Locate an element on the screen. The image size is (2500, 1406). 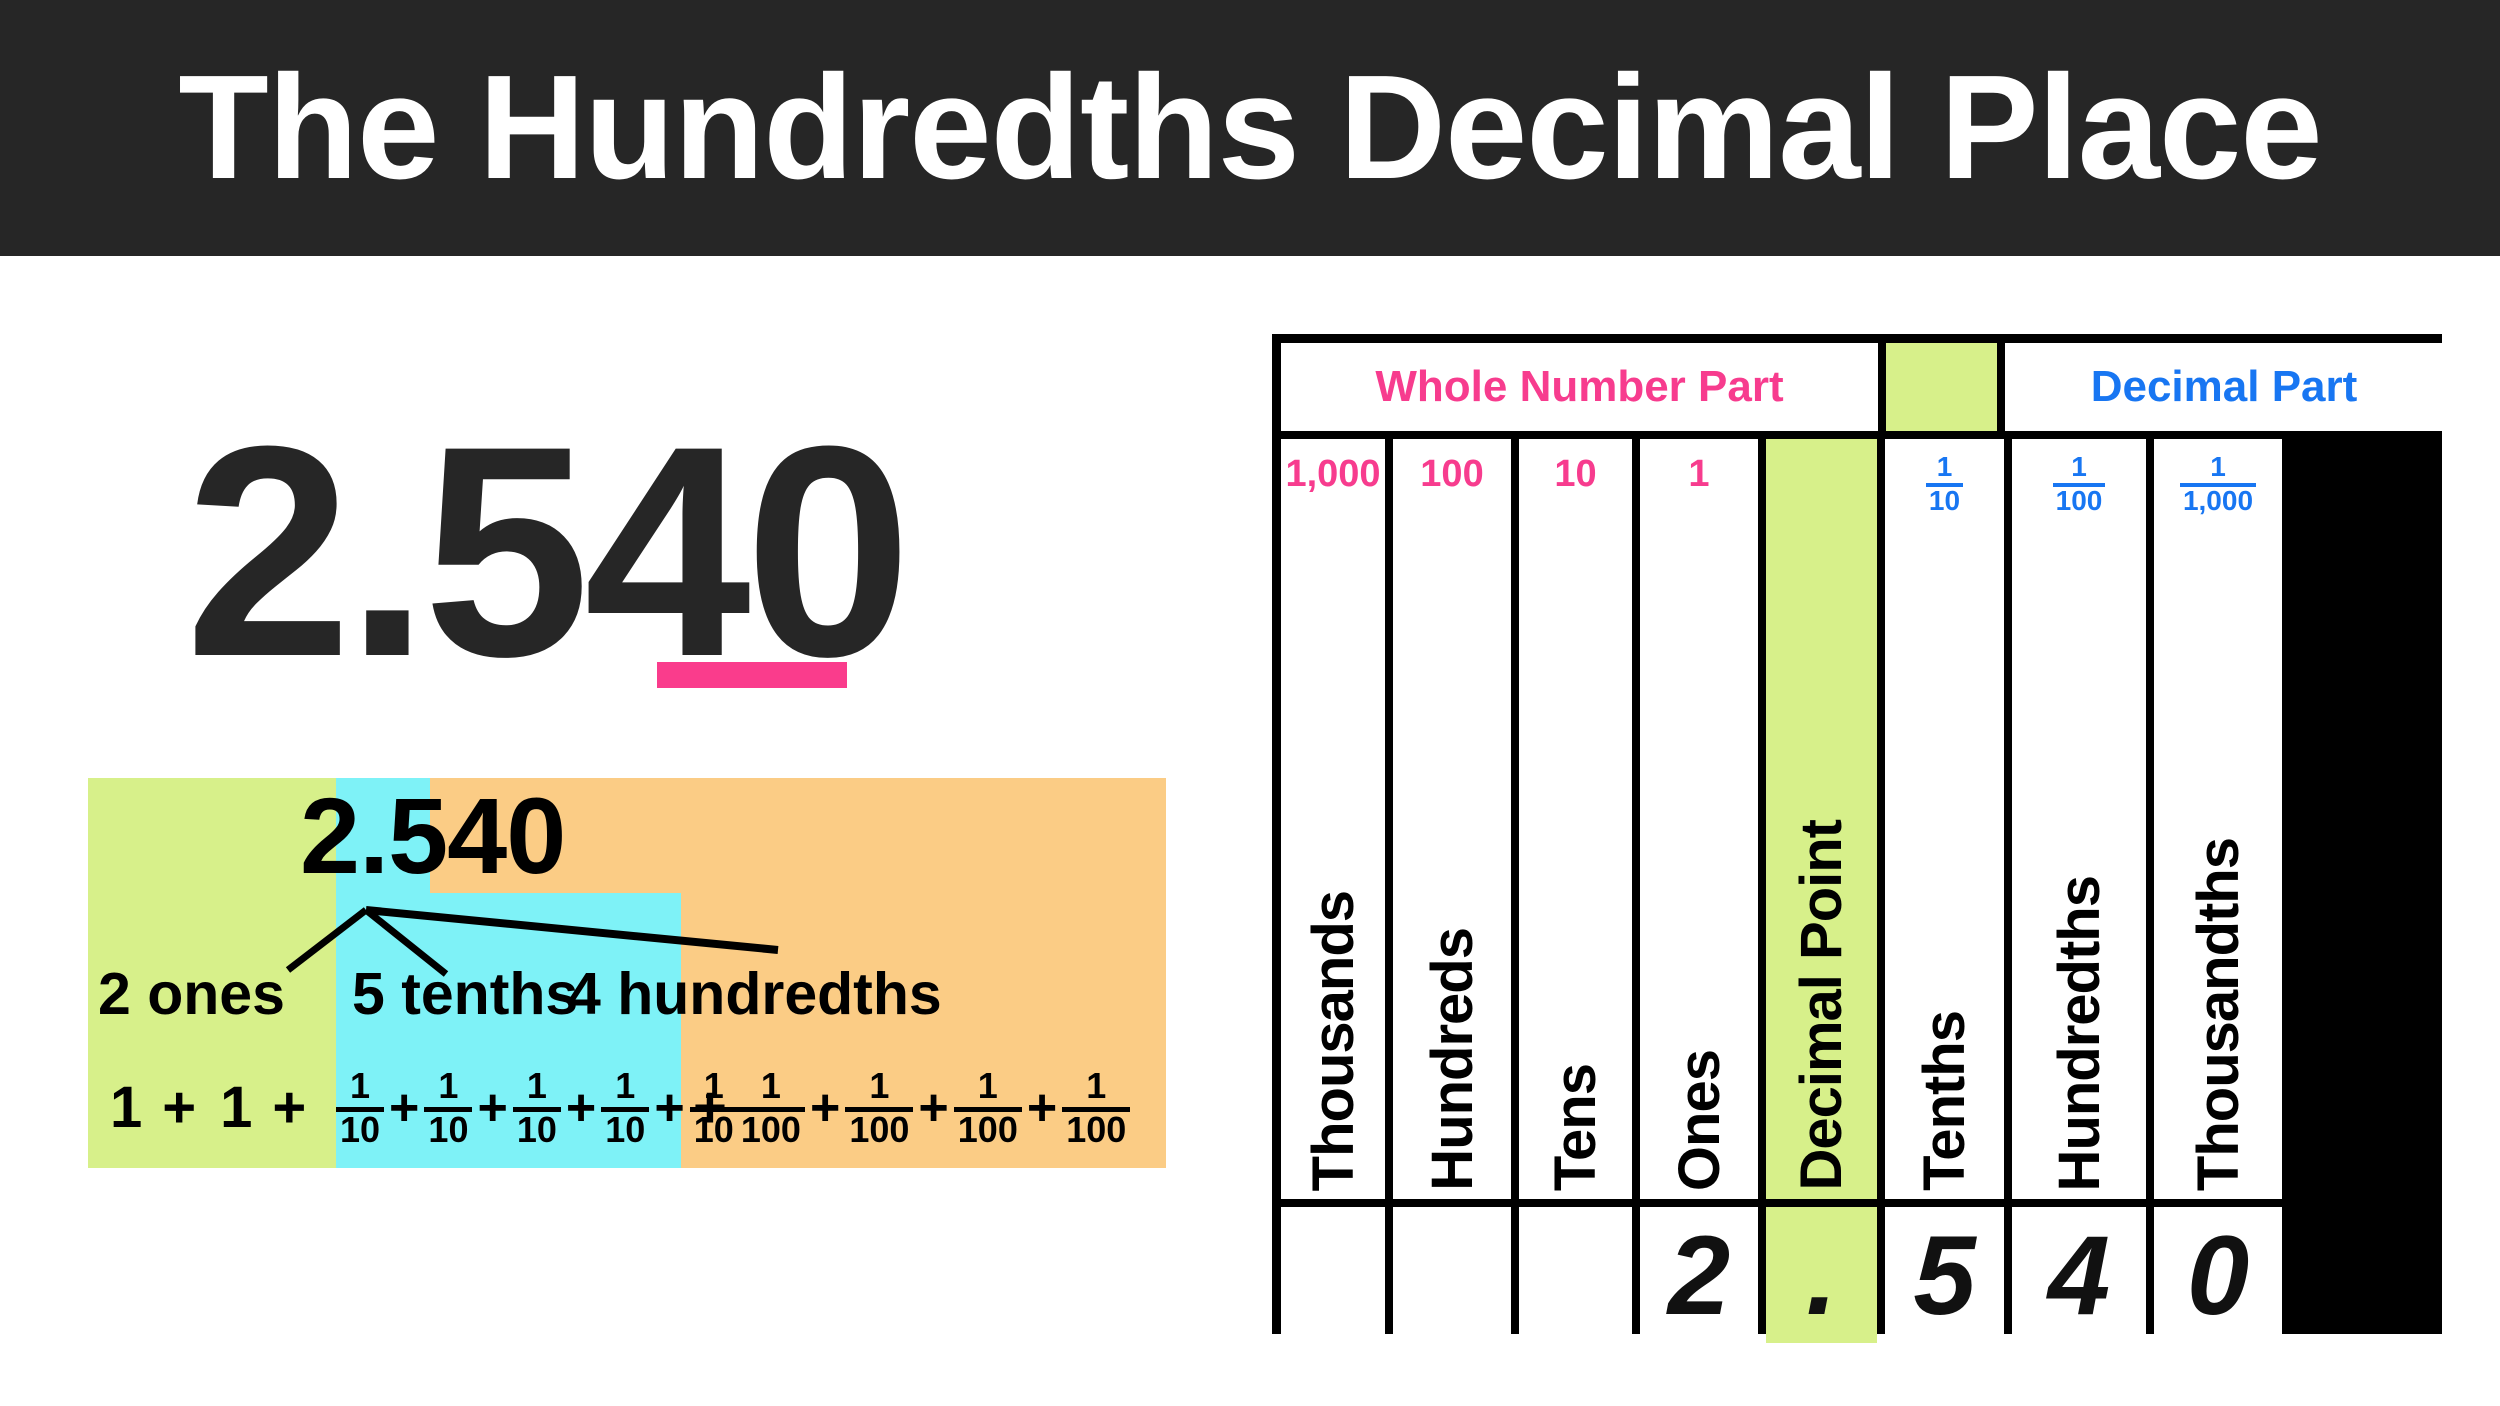
place-value-amount: 1 is located at coordinates (1699, 474).